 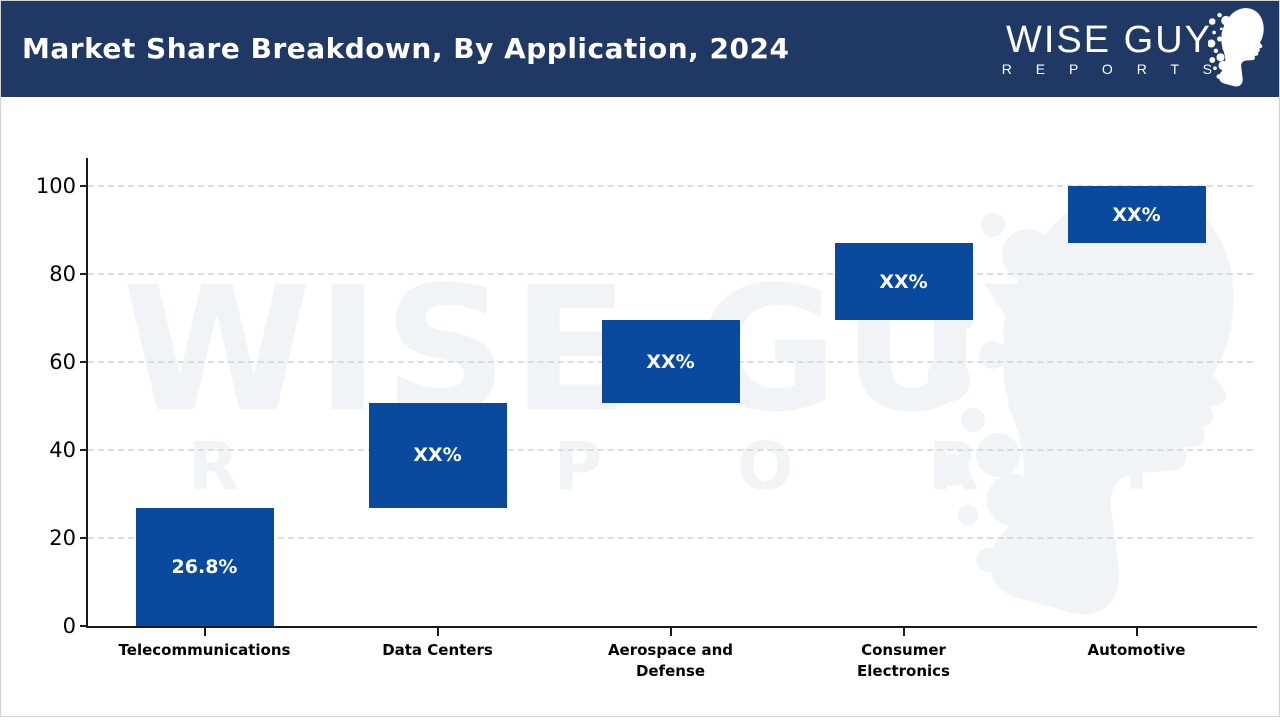 What do you see at coordinates (670, 660) in the screenshot?
I see `x-tick-label-aerospace-and-defense: Aerospace and Defense` at bounding box center [670, 660].